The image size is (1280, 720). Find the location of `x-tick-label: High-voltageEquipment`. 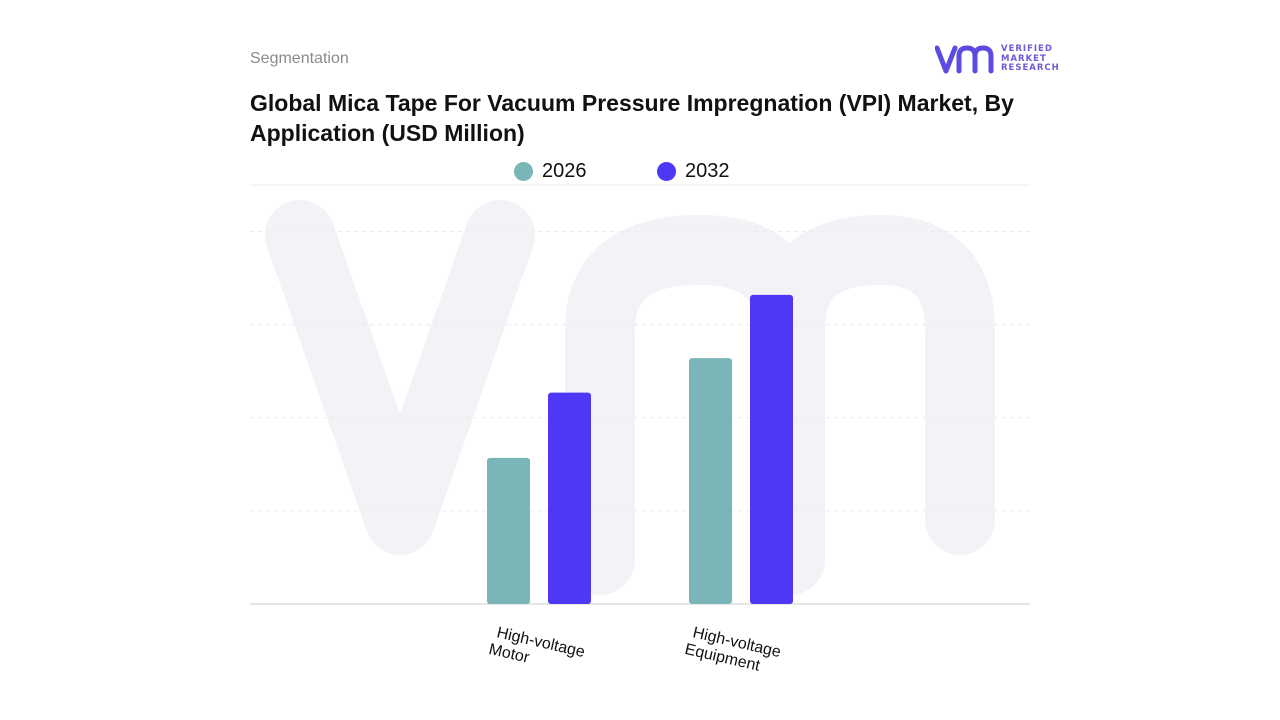

x-tick-label: High-voltageEquipment is located at coordinates (732, 650).